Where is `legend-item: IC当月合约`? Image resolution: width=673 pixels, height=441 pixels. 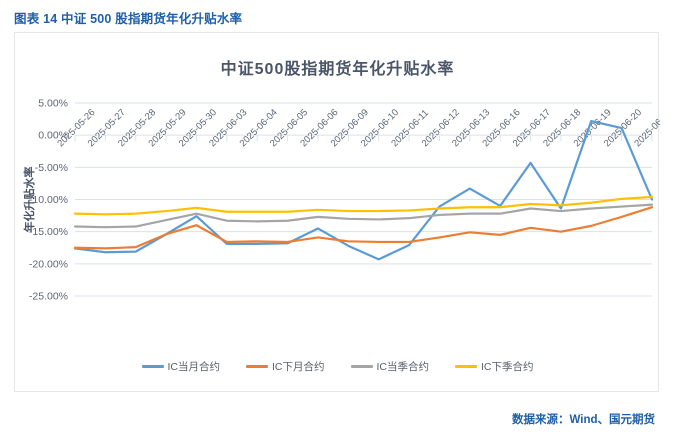
legend-item: IC当月合约 is located at coordinates (181, 366).